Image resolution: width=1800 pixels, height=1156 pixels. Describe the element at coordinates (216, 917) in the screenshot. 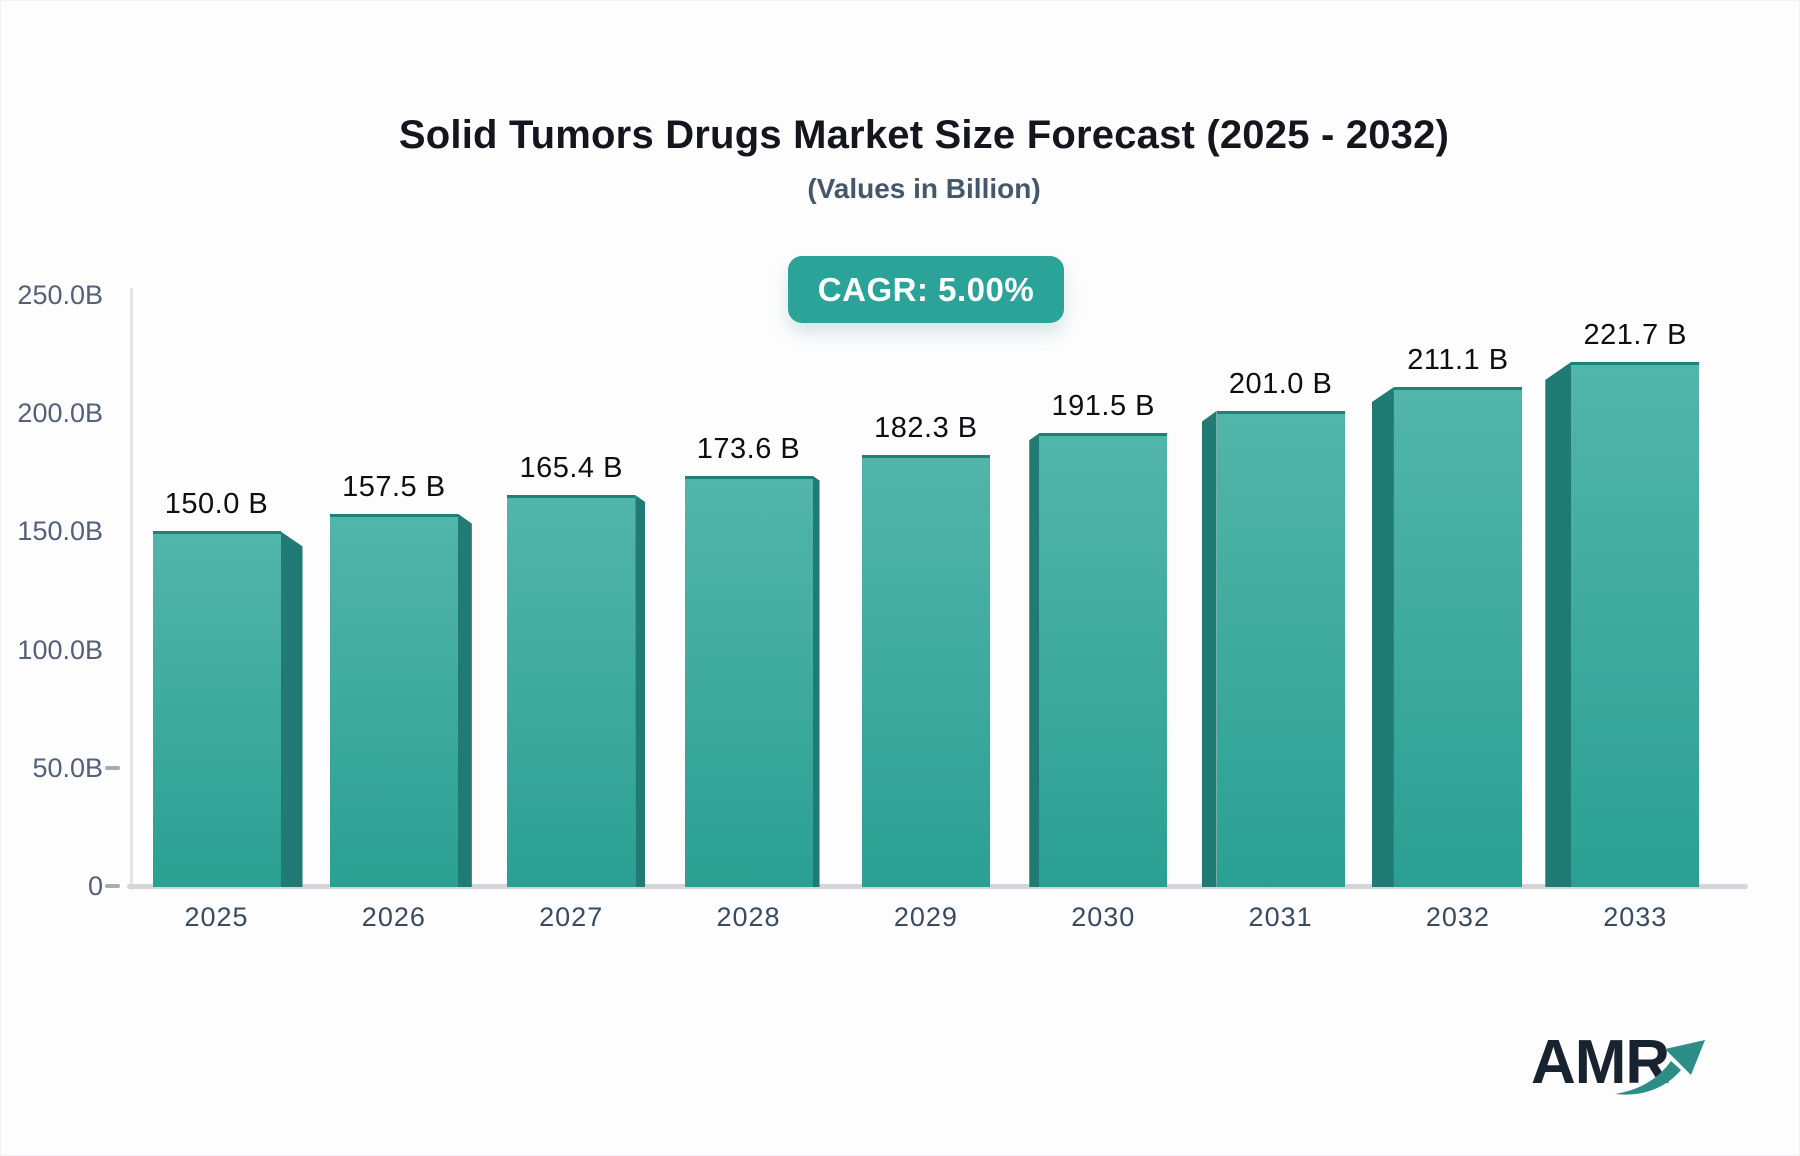

I see `x-axis-label: 2025` at that location.